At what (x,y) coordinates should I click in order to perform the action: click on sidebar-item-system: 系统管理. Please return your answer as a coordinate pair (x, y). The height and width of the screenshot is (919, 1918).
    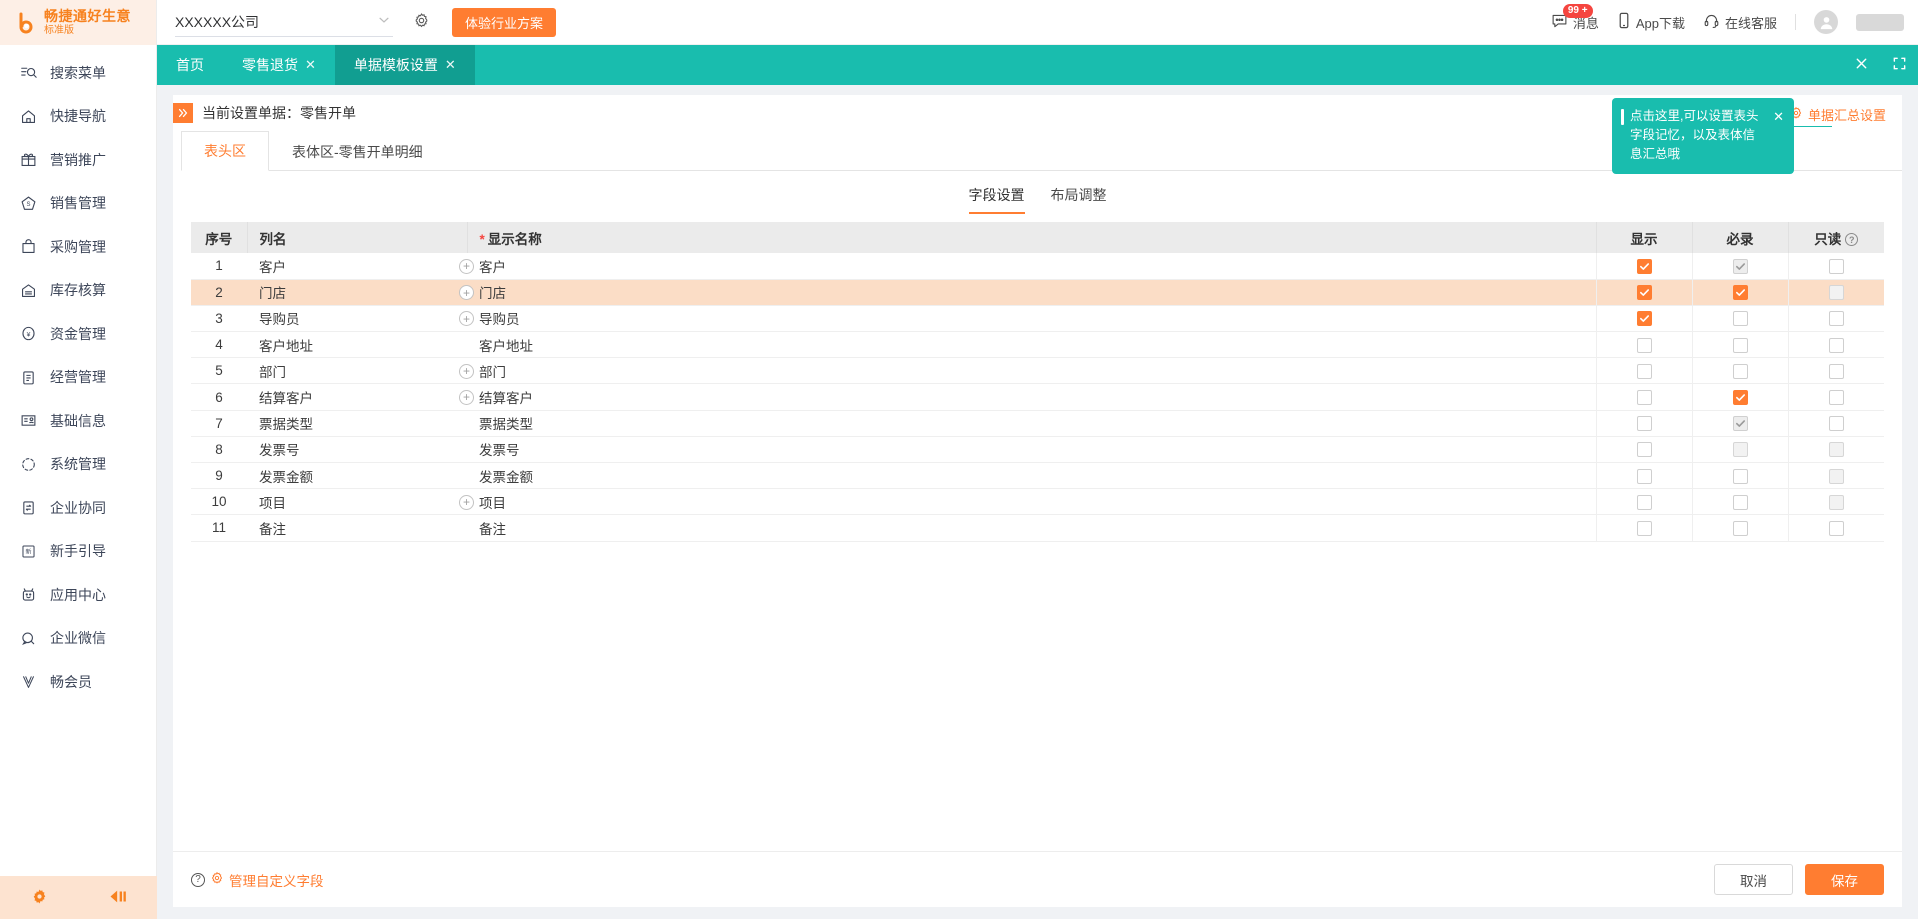
    Looking at the image, I should click on (78, 465).